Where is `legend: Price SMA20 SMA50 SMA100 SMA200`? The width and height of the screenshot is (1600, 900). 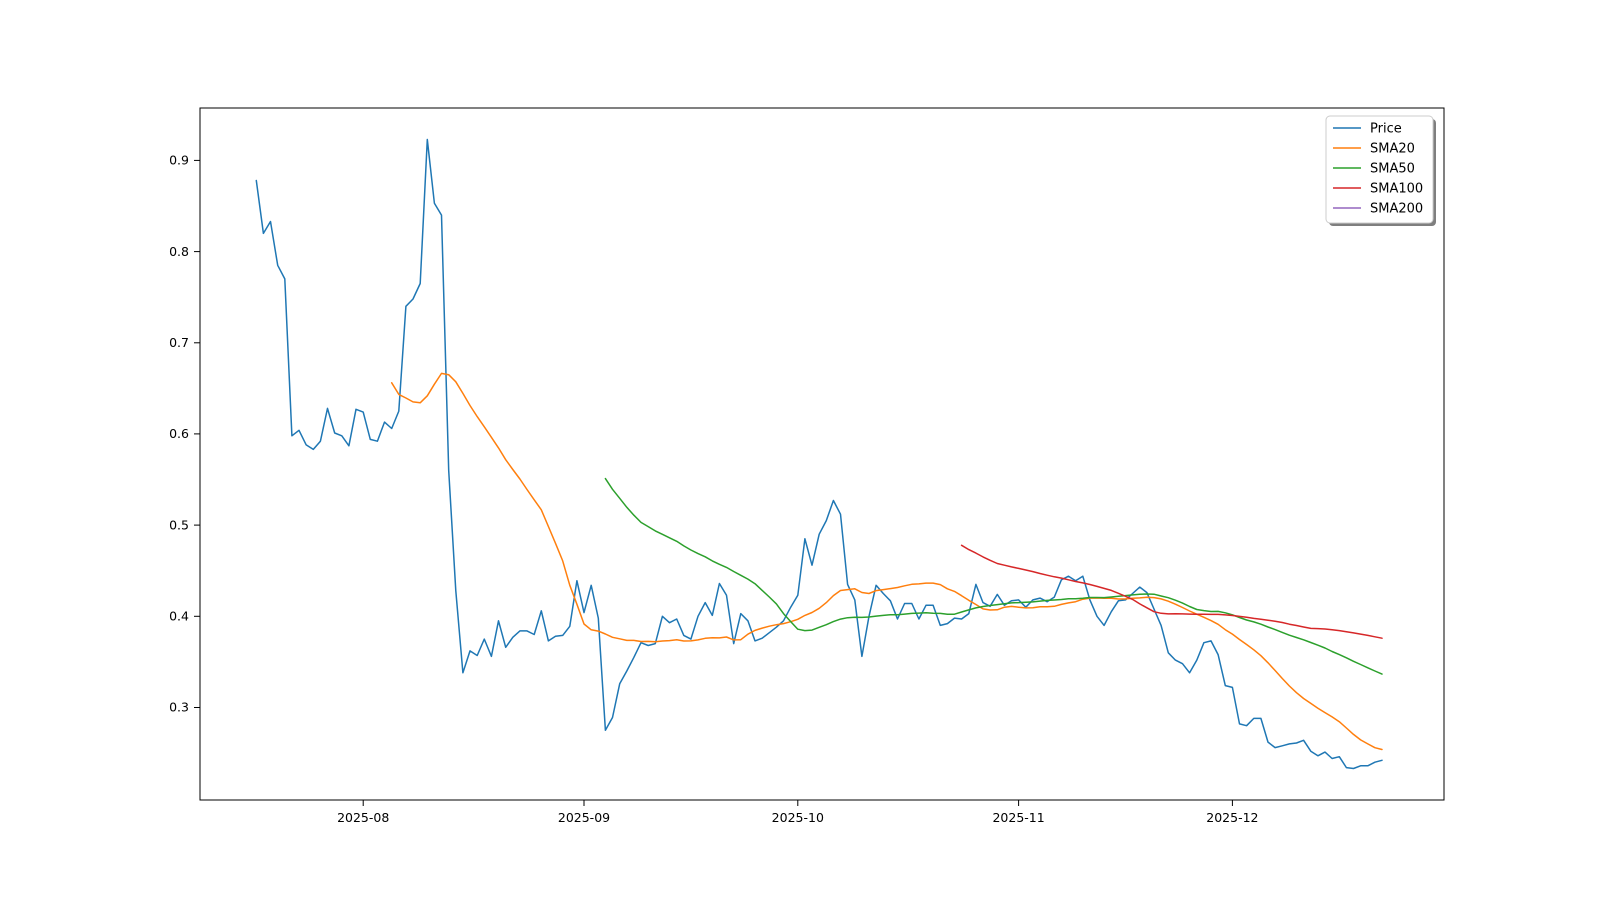 legend: Price SMA20 SMA50 SMA100 SMA200 is located at coordinates (1380, 170).